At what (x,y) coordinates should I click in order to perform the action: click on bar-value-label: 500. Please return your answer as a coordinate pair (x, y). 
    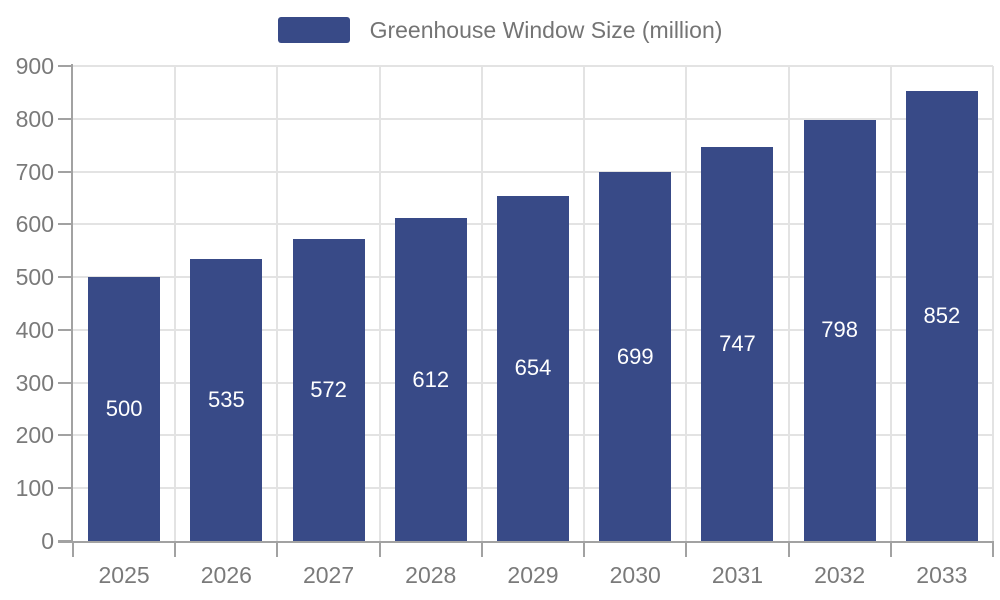
    Looking at the image, I should click on (124, 409).